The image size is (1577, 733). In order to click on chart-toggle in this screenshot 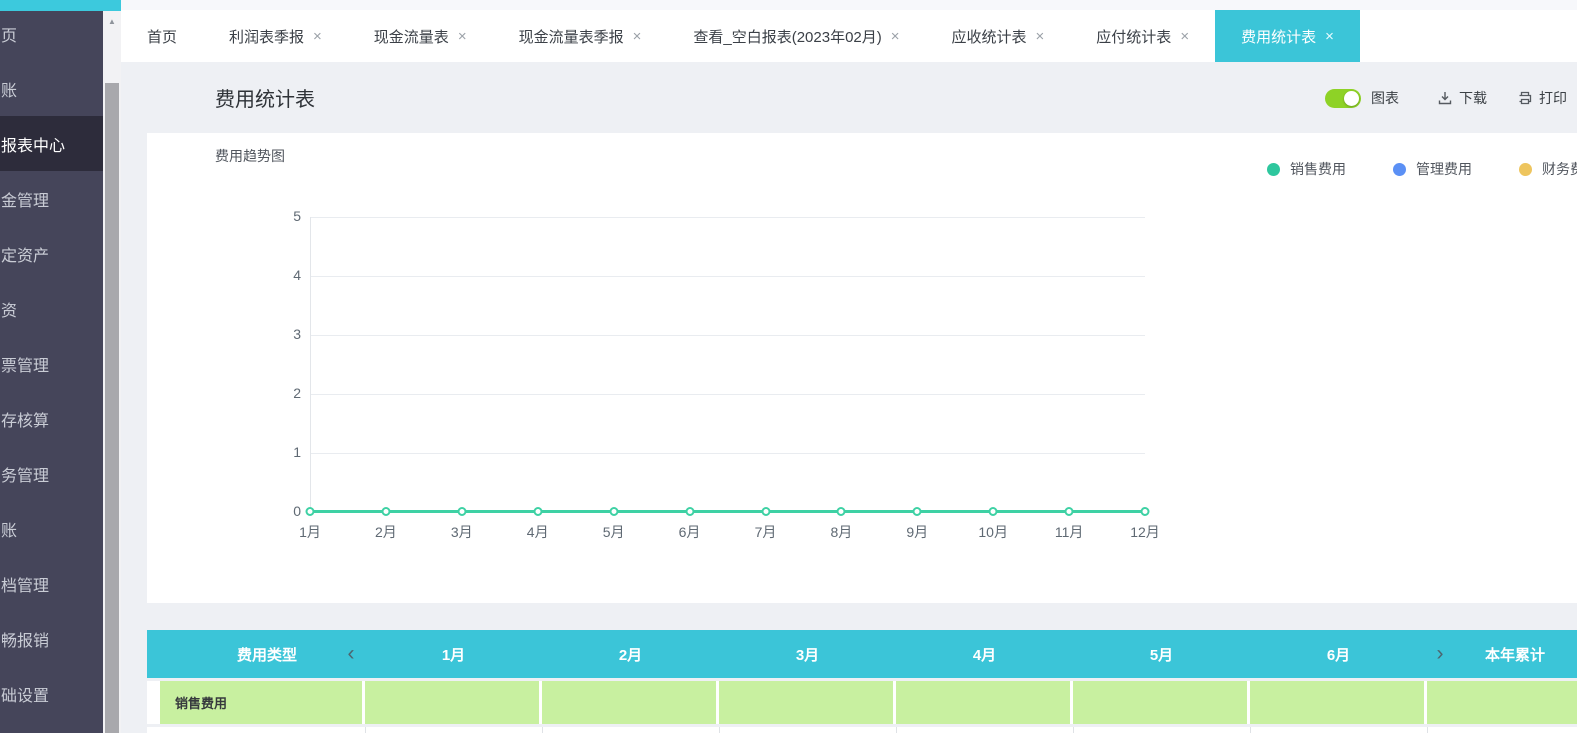, I will do `click(1343, 98)`.